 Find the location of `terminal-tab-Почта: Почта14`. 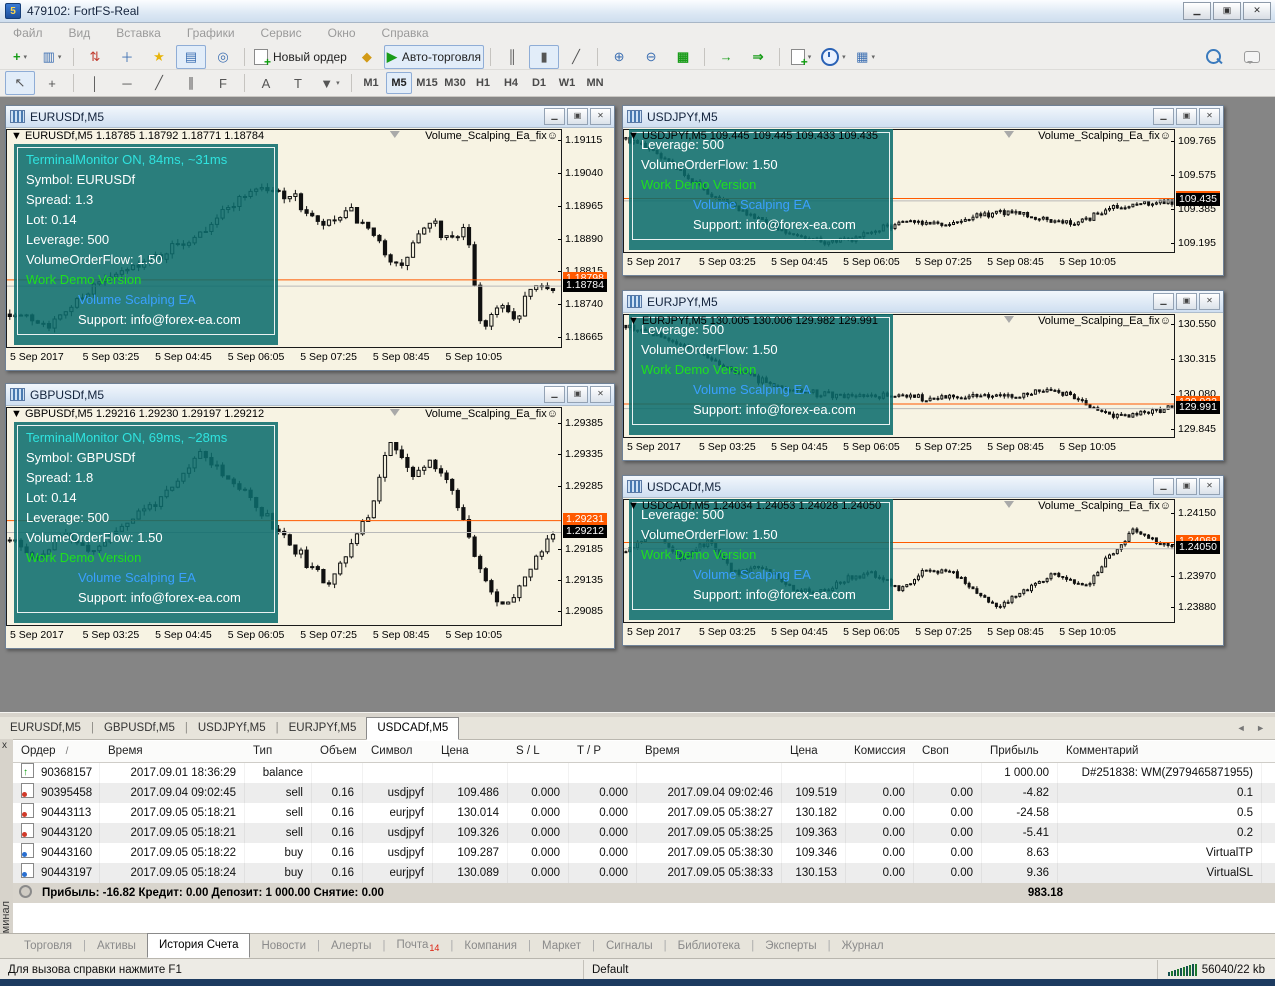

terminal-tab-Почта: Почта14 is located at coordinates (418, 945).